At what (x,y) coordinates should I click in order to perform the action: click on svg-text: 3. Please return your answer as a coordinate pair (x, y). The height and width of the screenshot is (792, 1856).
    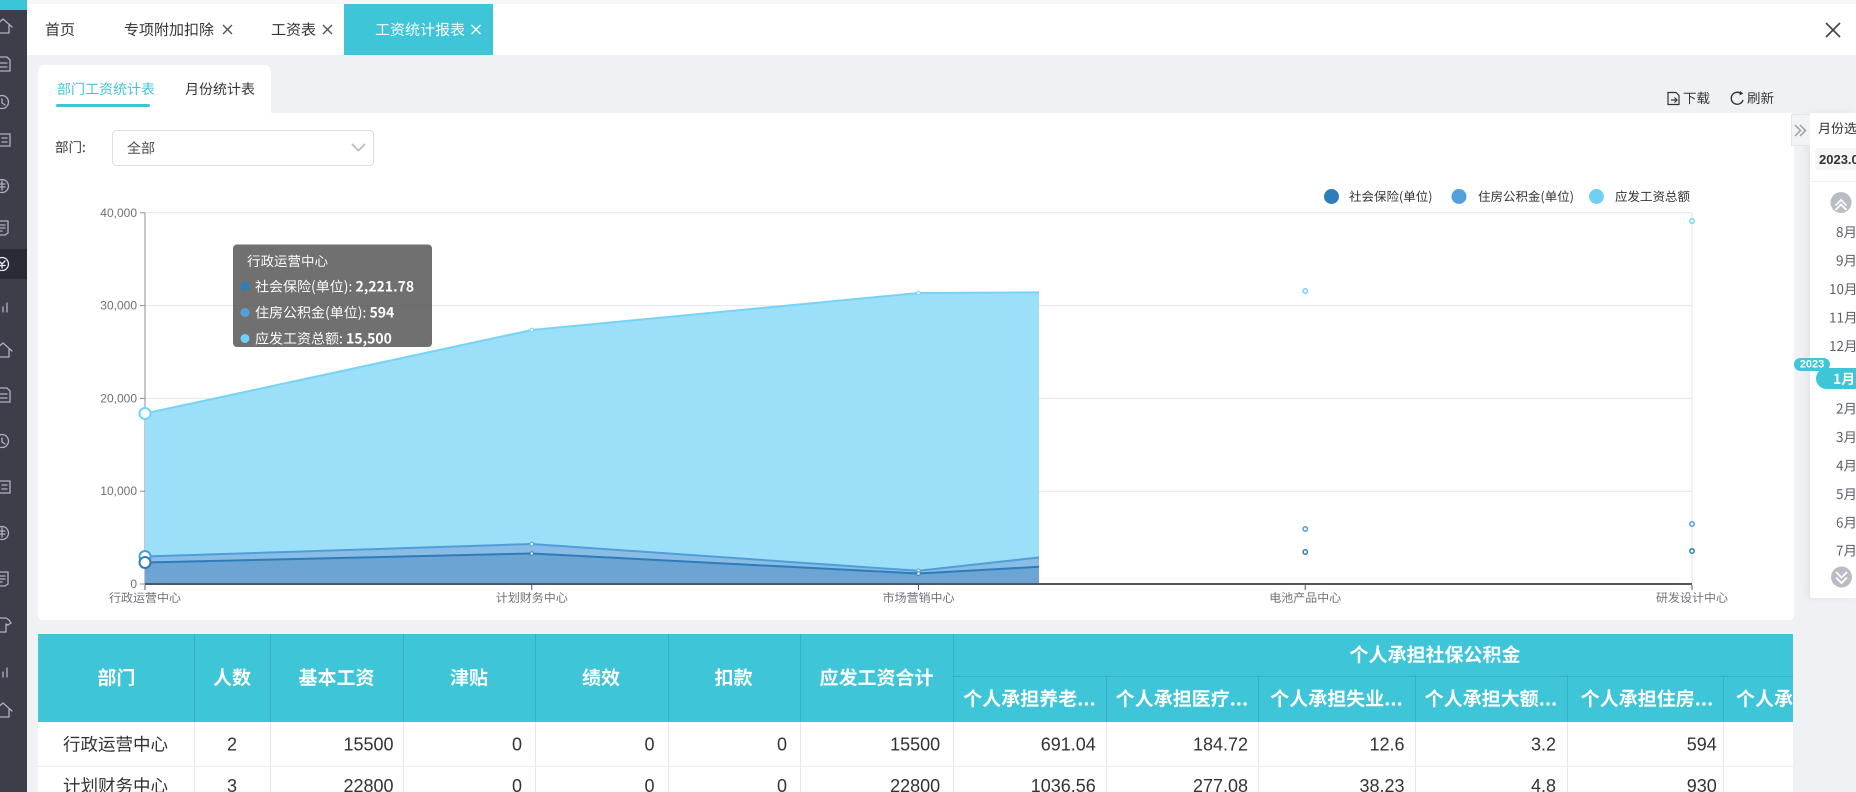
    Looking at the image, I should click on (232, 784).